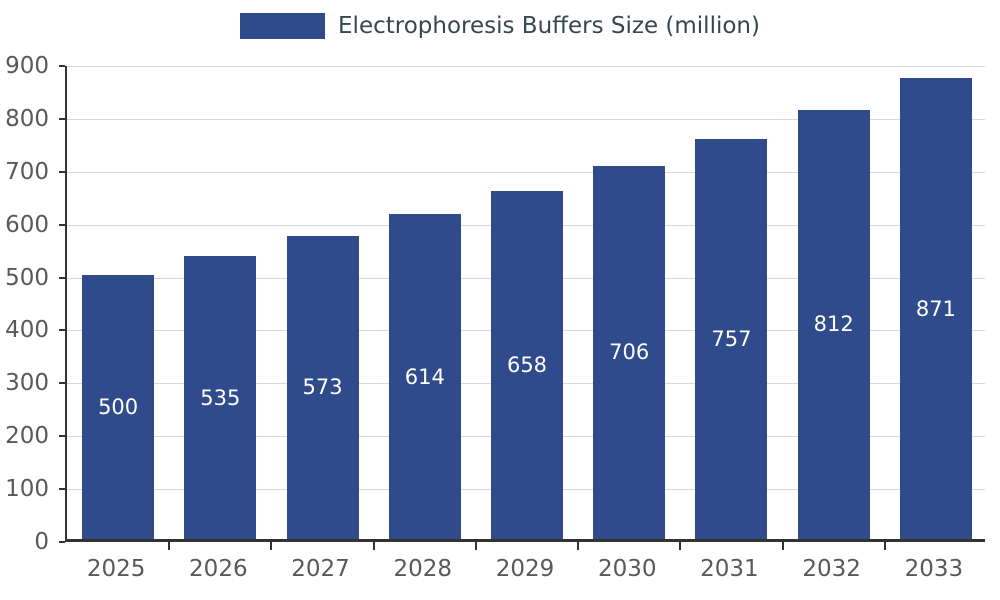 The width and height of the screenshot is (1000, 600). I want to click on bar-value-label-2032: 812, so click(833, 324).